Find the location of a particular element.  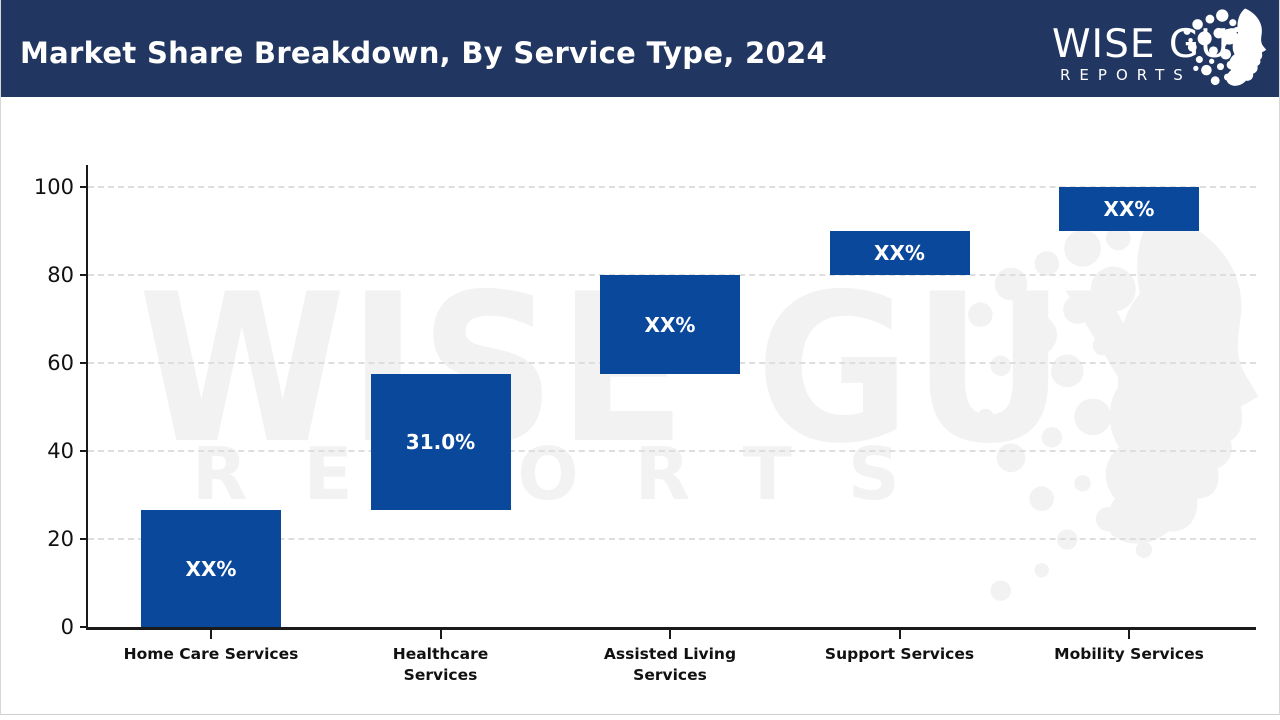

x-axis is located at coordinates (671, 628).